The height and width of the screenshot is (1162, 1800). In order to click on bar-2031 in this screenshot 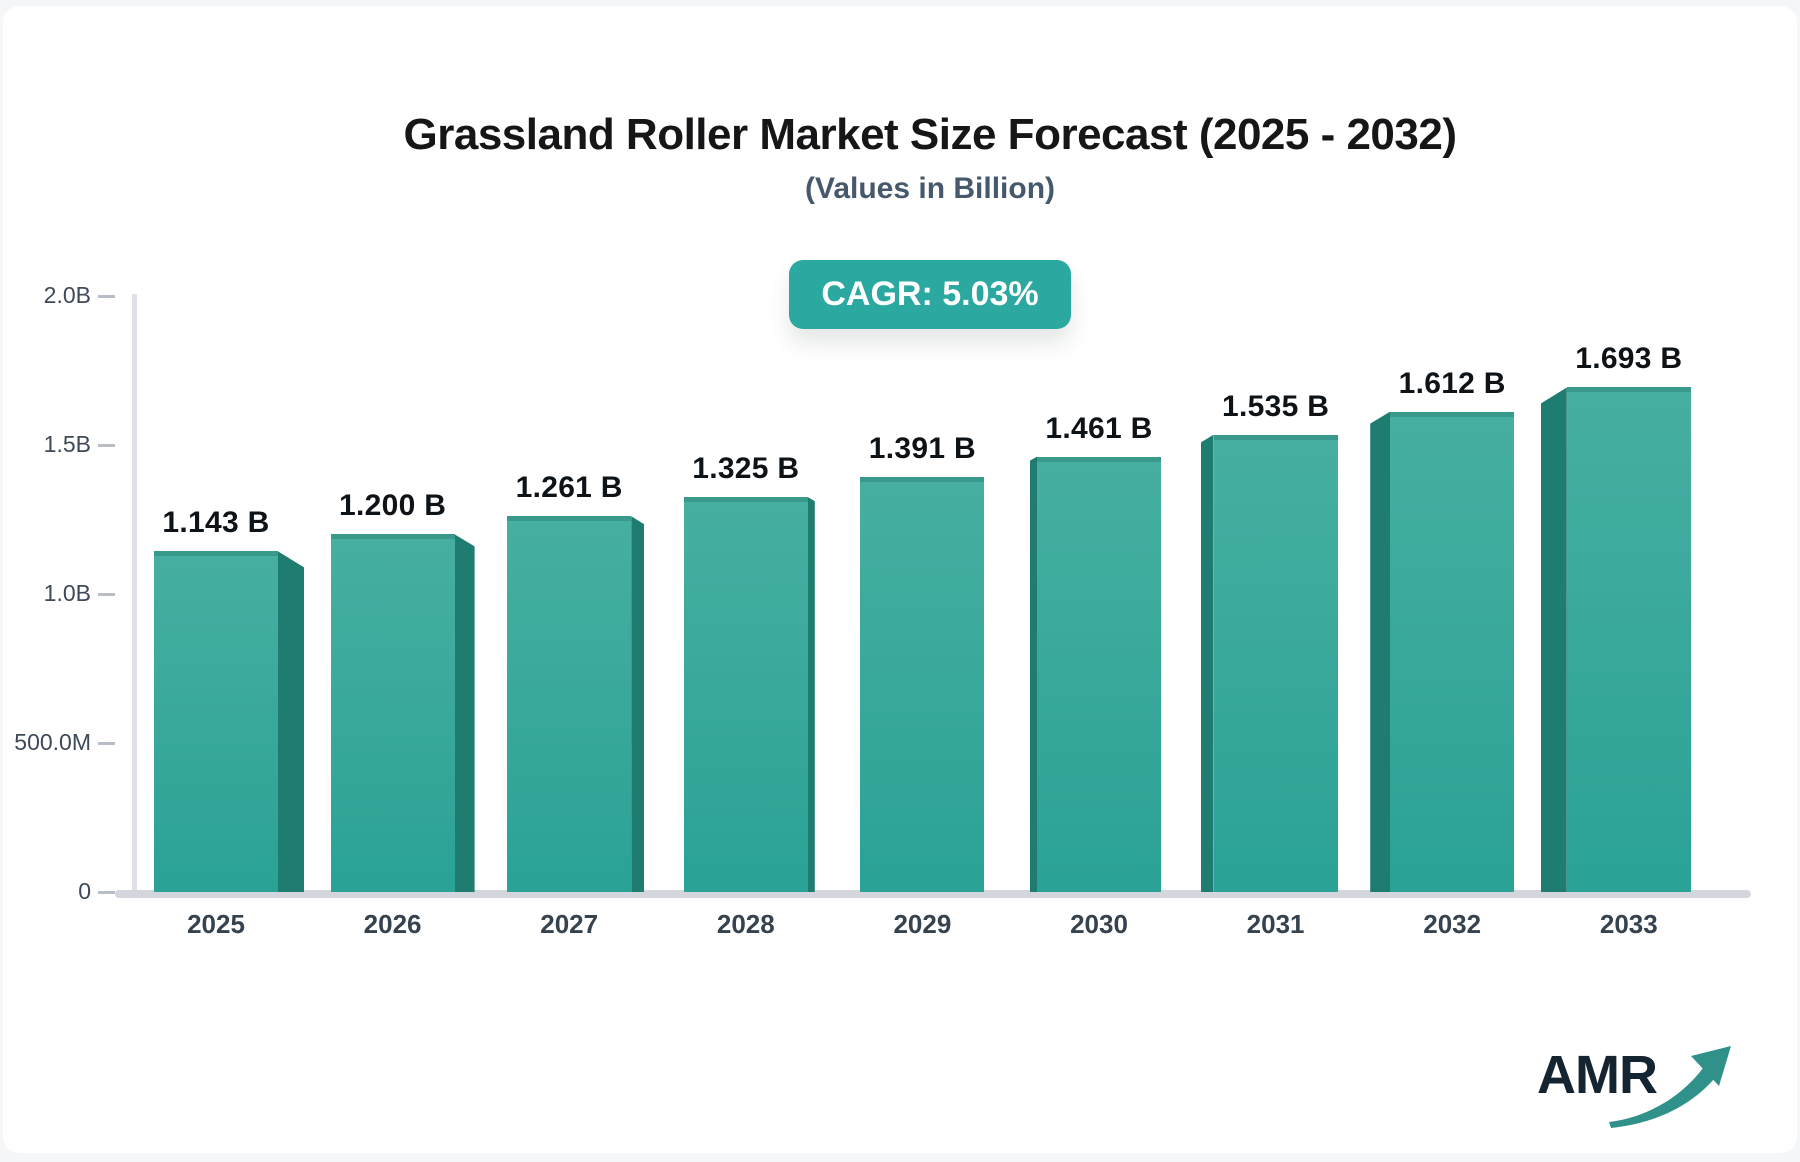, I will do `click(1275, 663)`.